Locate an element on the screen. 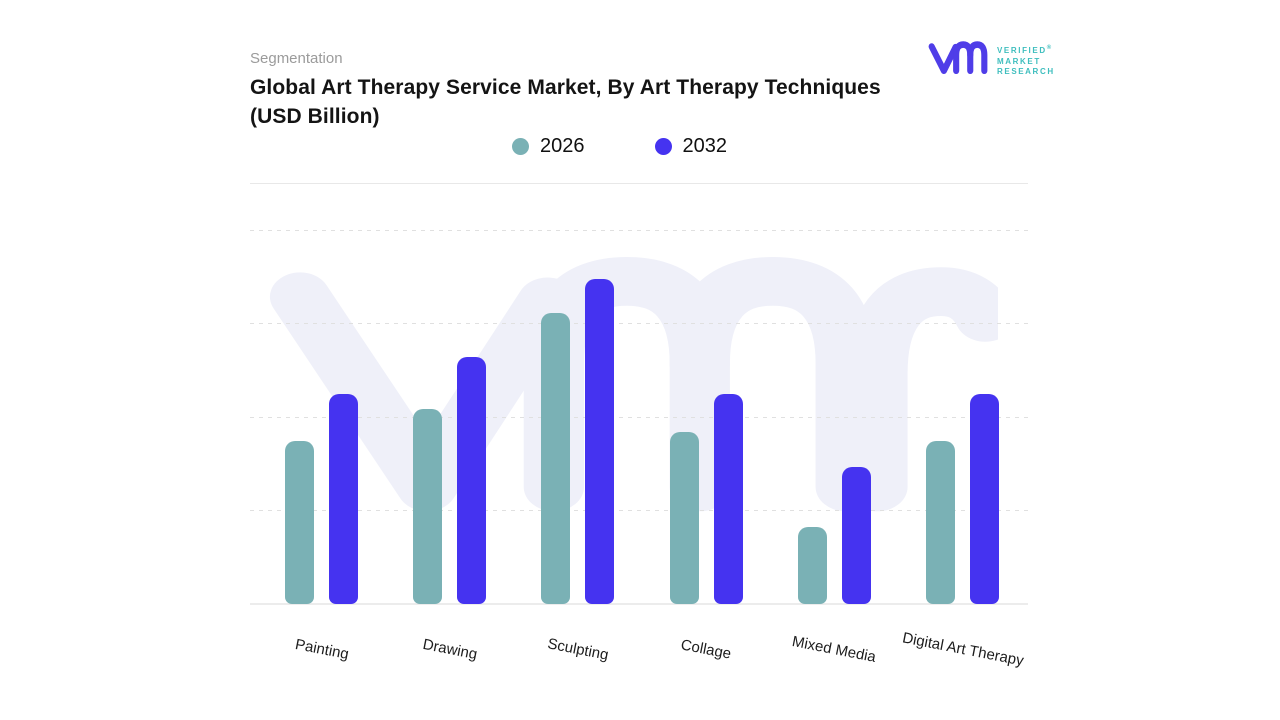 Image resolution: width=1280 pixels, height=720 pixels. legend-item-2032: 2032 is located at coordinates (691, 146).